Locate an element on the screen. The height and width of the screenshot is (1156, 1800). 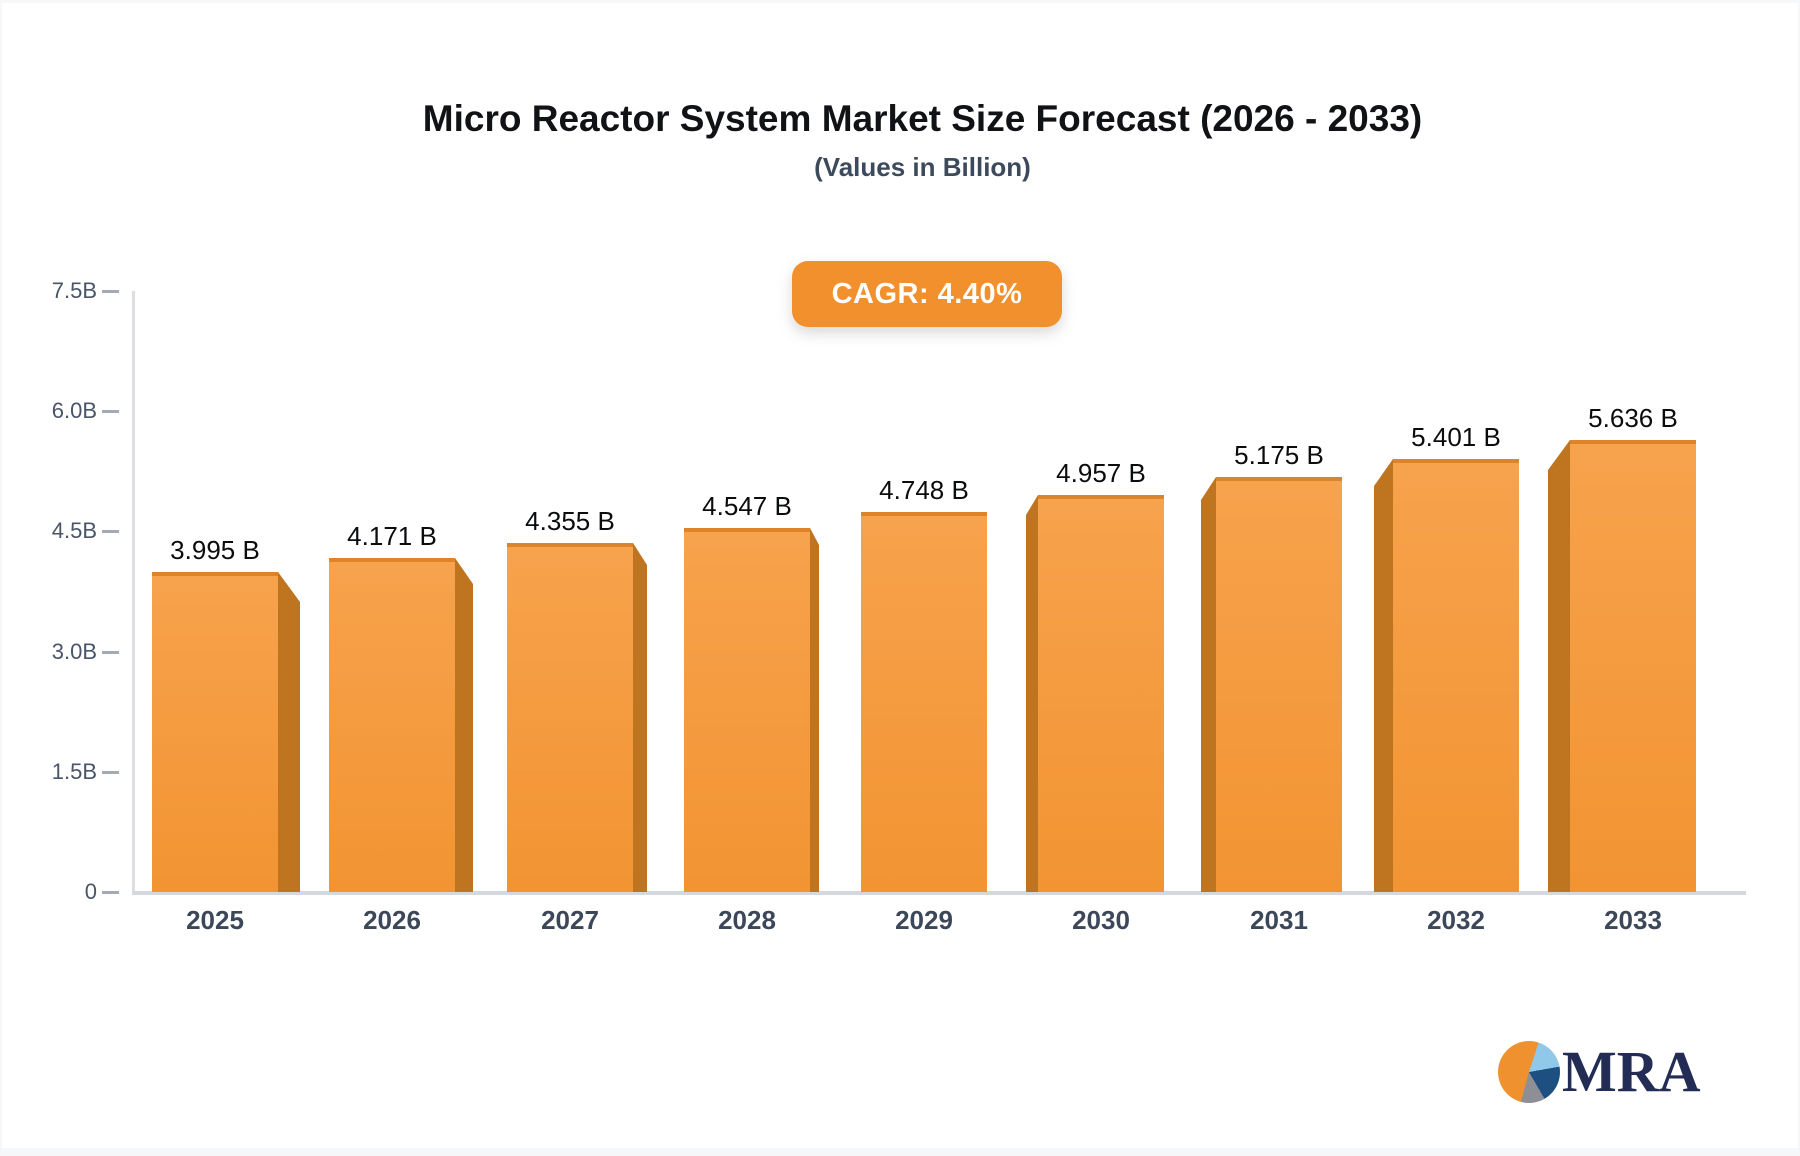
y-axis-line is located at coordinates (133, 591).